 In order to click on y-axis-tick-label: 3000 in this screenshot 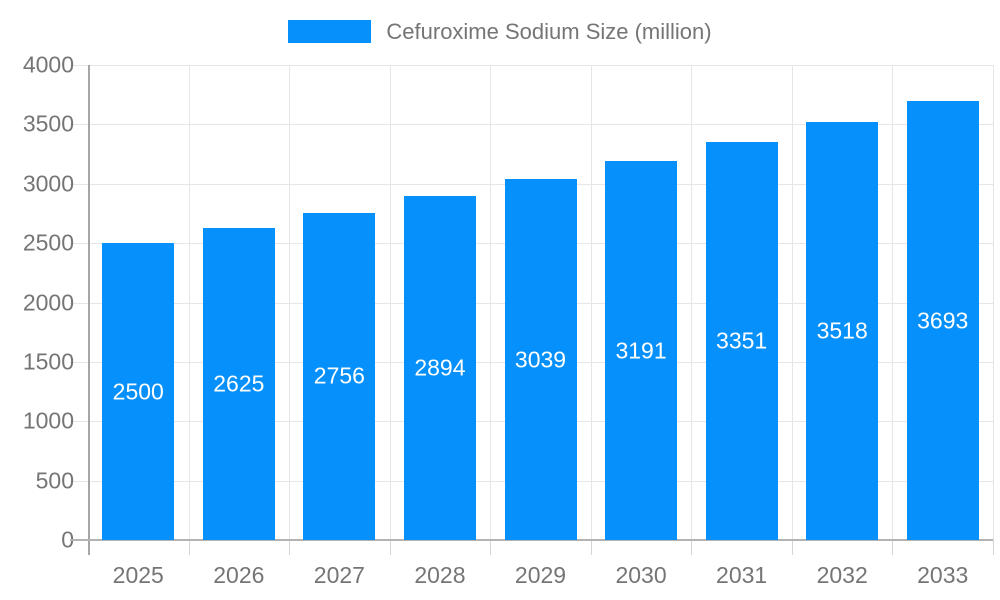, I will do `click(48, 183)`.